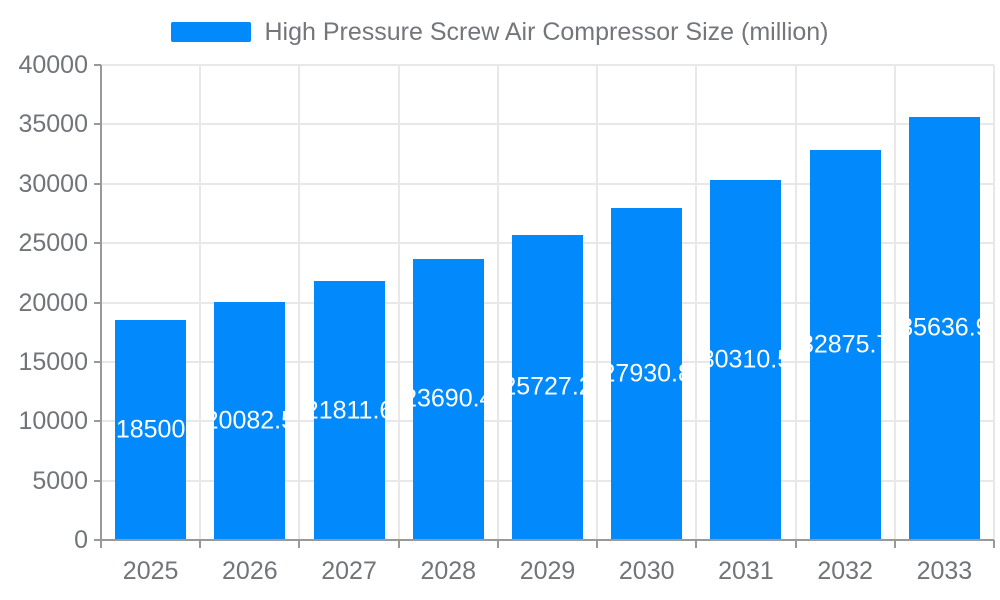 This screenshot has height=600, width=1000. I want to click on legend-swatch-icon, so click(211, 32).